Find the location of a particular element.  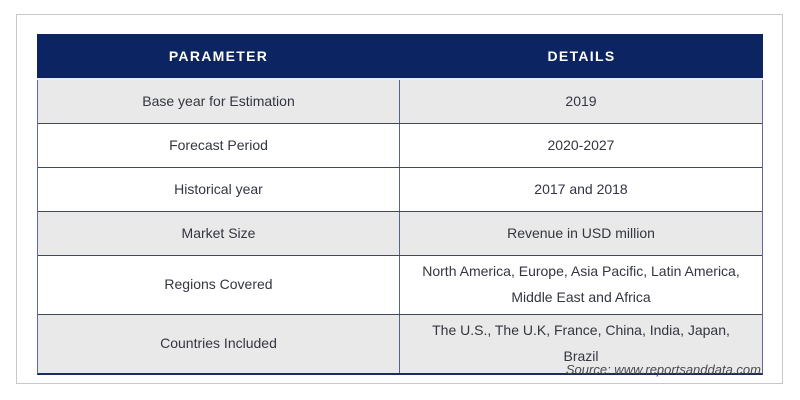

table-row: Forecast Period 2020-2027 is located at coordinates (400, 145).